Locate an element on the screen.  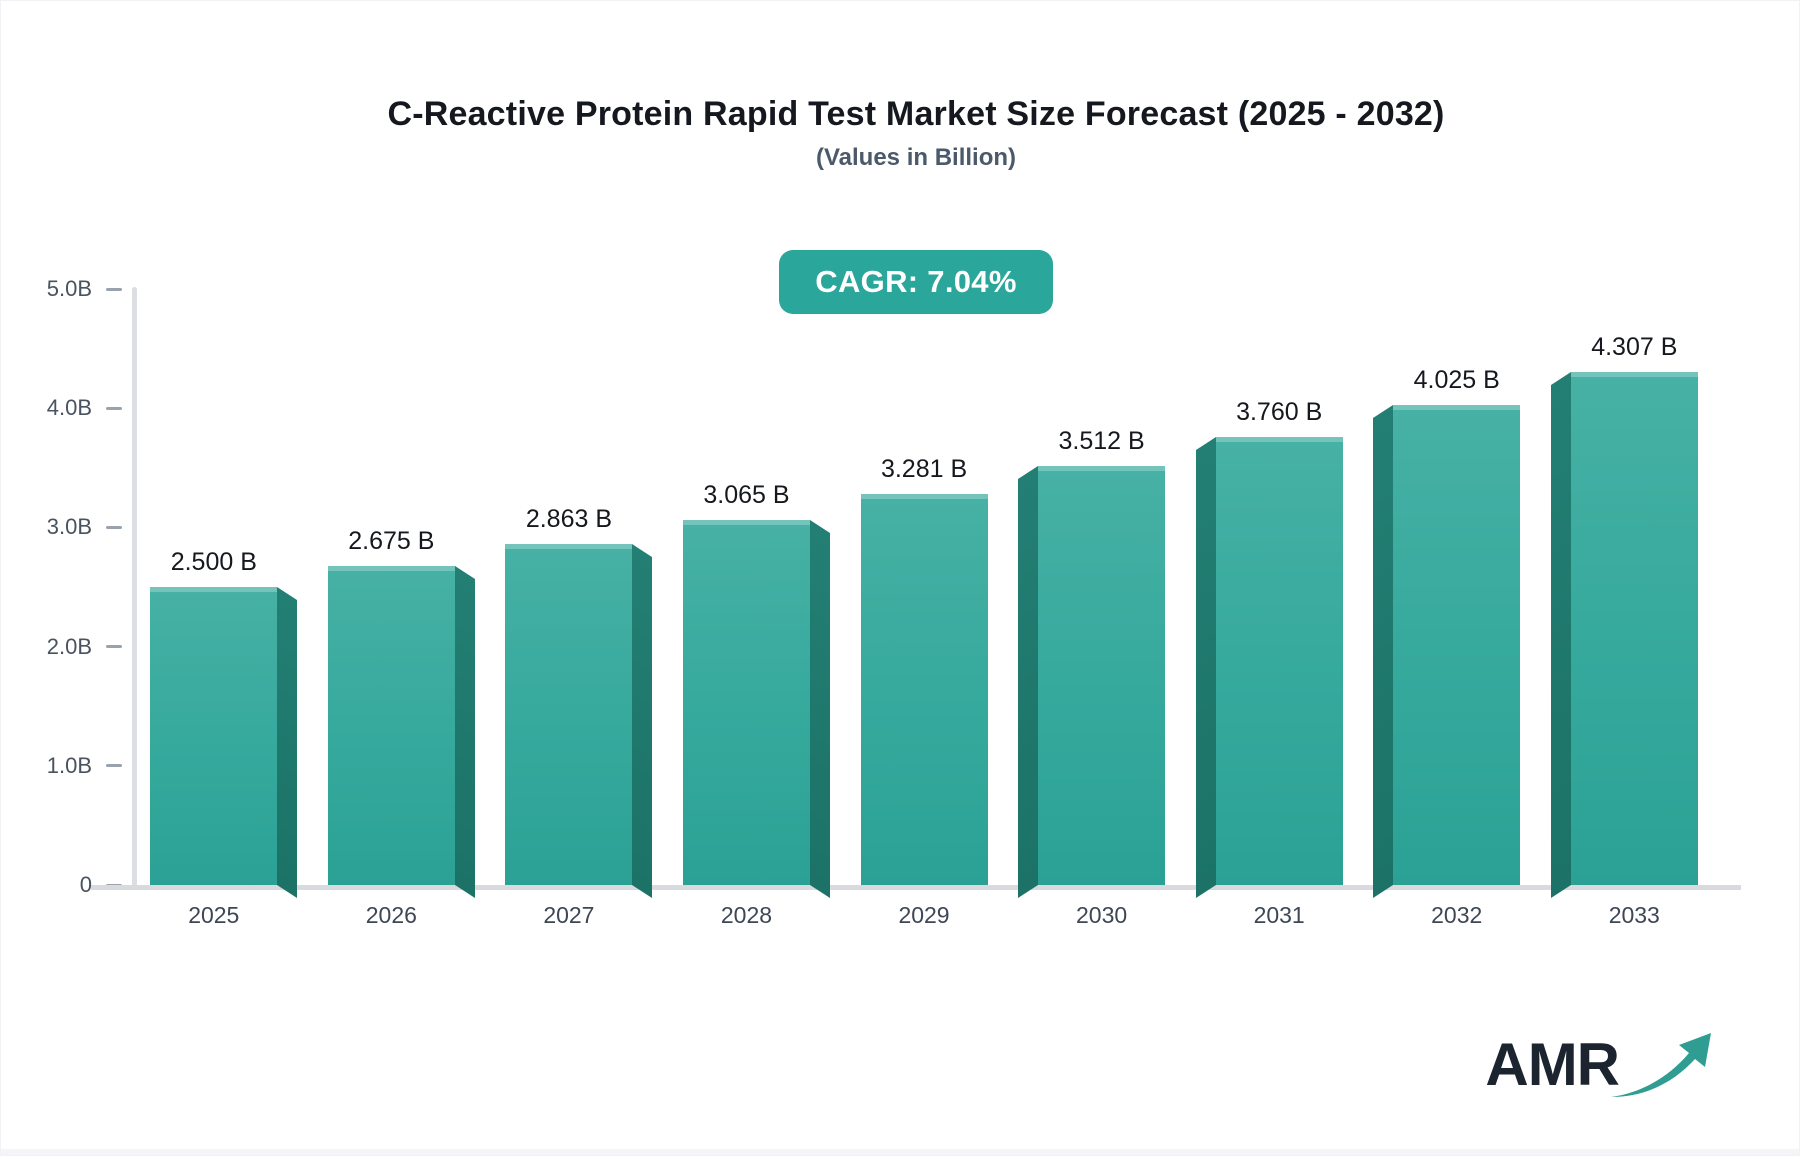
bar-2028: 3.065 B is located at coordinates (756, 689).